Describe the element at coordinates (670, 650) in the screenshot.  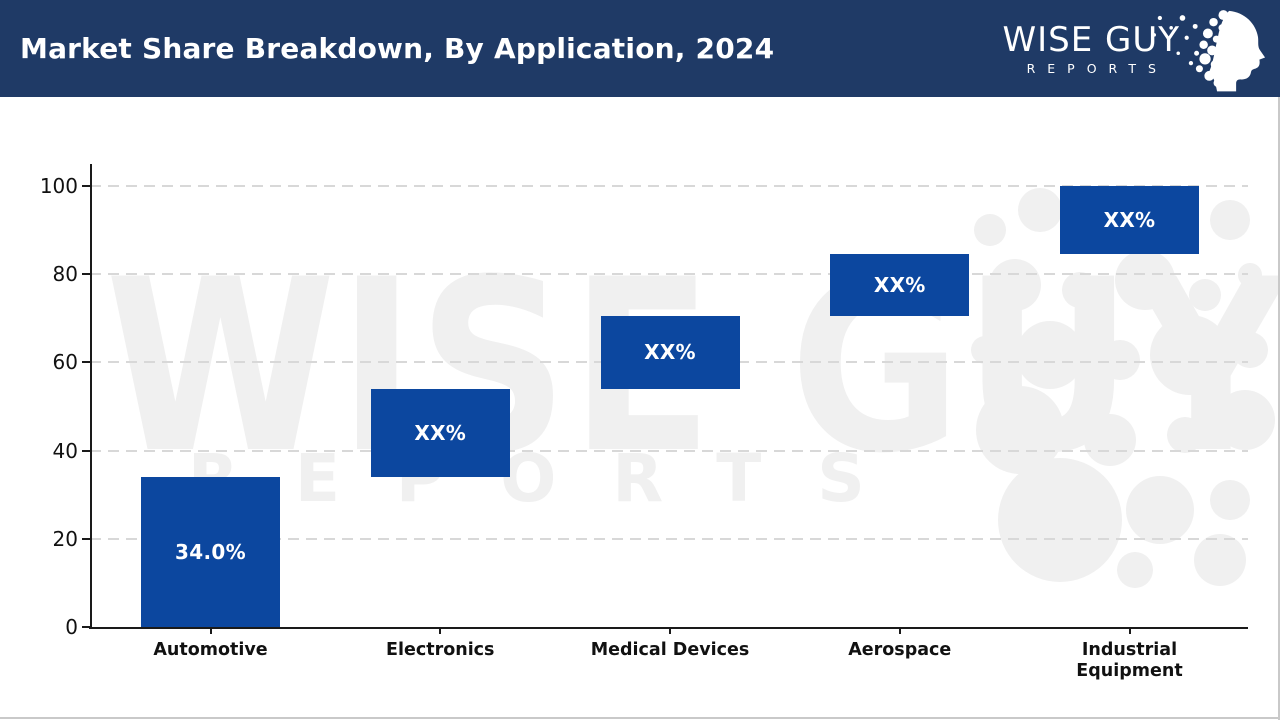
I see `x-tick-label: Medical Devices` at that location.